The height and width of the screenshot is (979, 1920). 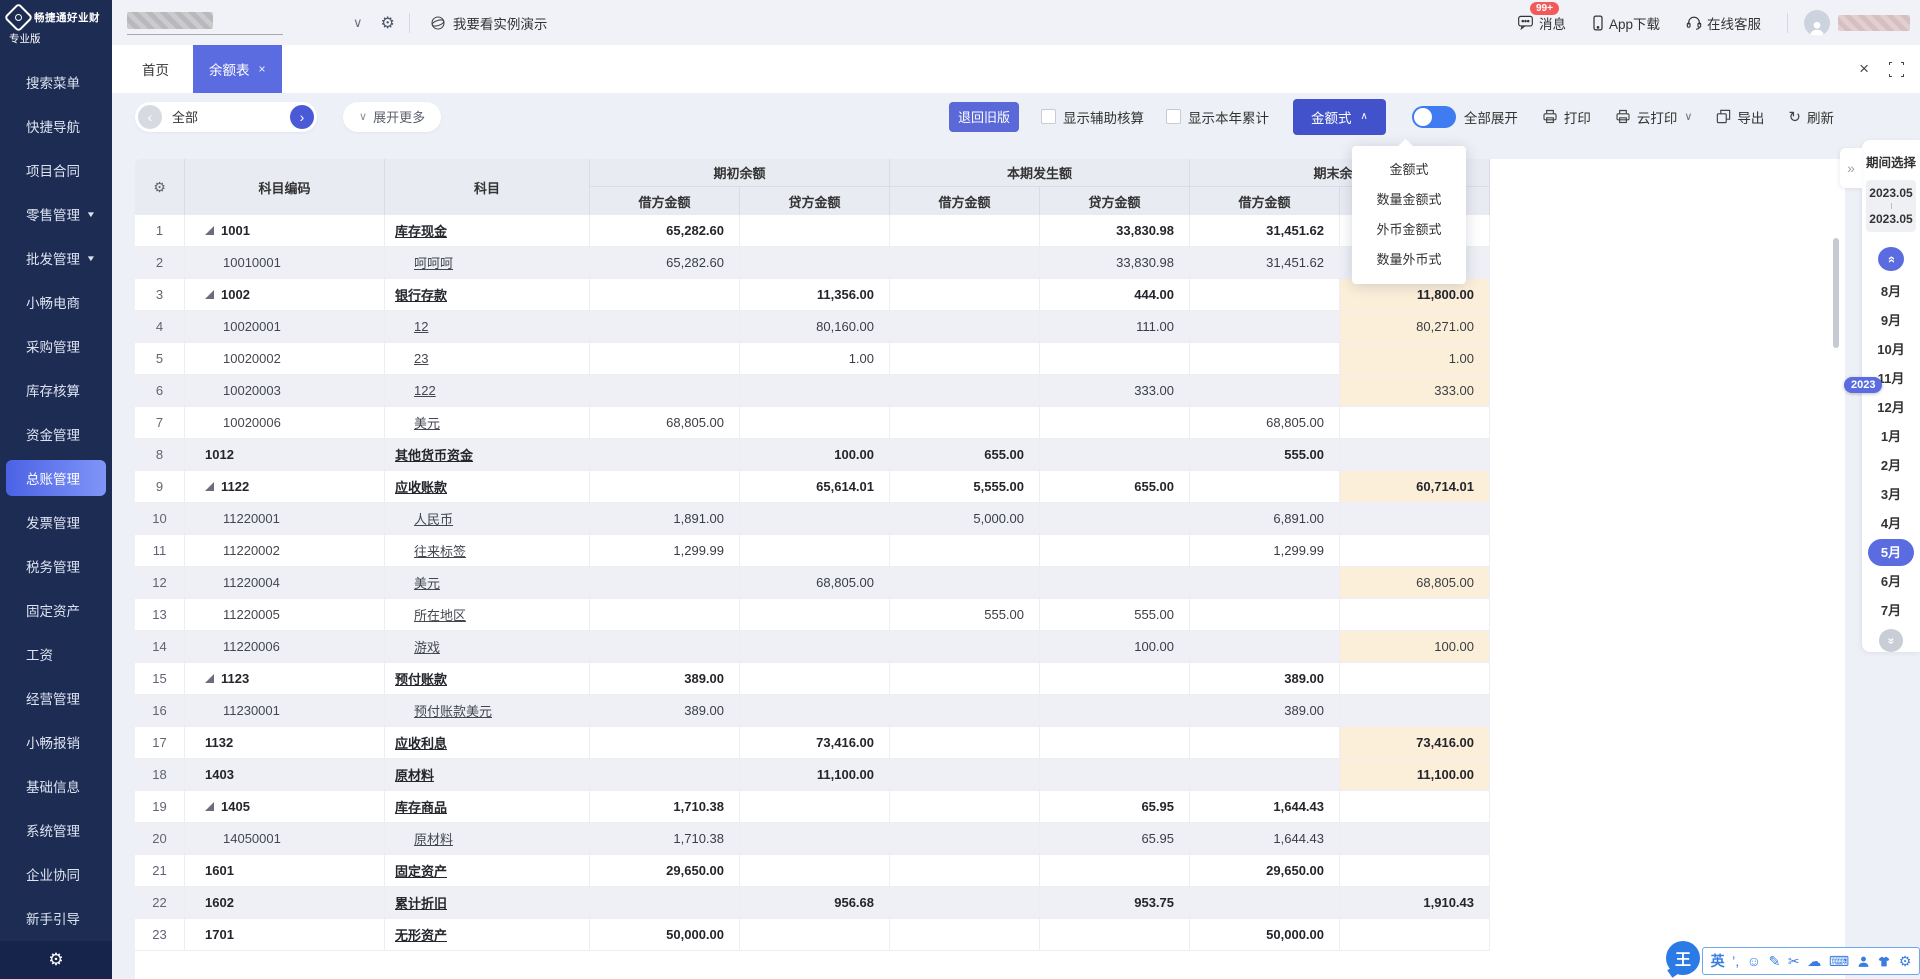 What do you see at coordinates (205, 22) in the screenshot?
I see `org-search-input` at bounding box center [205, 22].